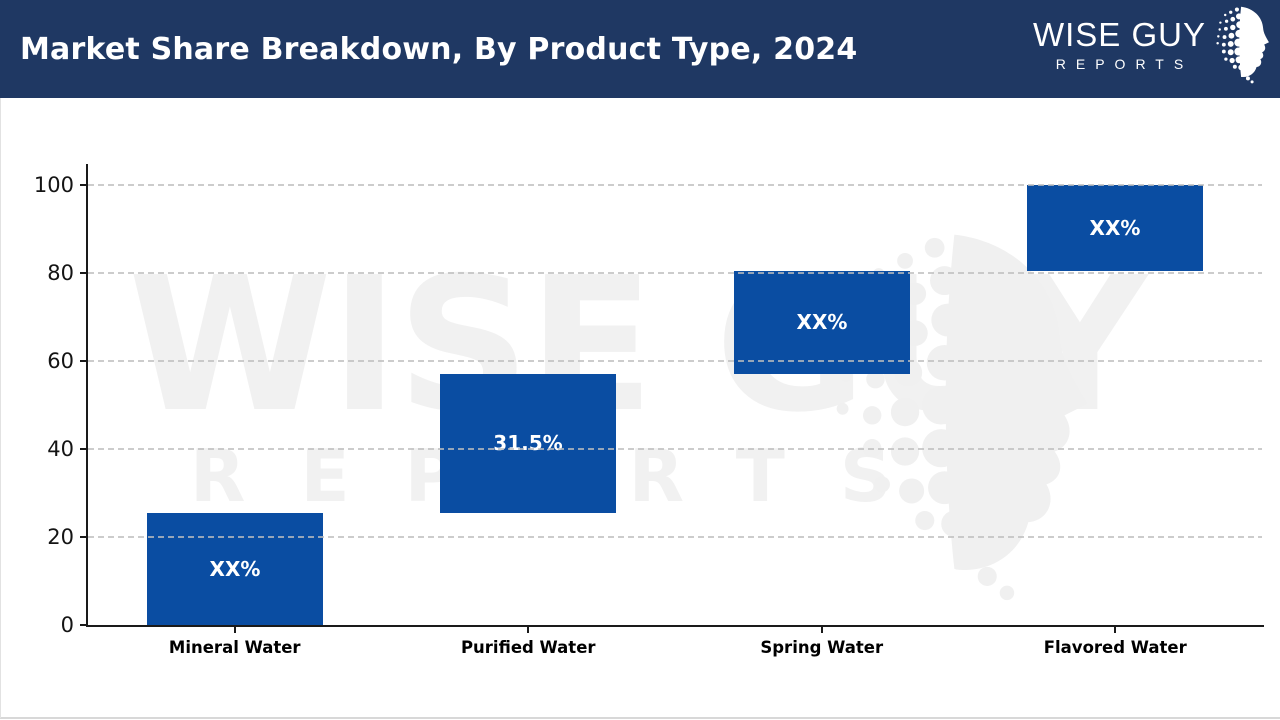 This screenshot has height=720, width=1280. What do you see at coordinates (234, 647) in the screenshot?
I see `x-category-label-mineral-water: Mineral Water` at bounding box center [234, 647].